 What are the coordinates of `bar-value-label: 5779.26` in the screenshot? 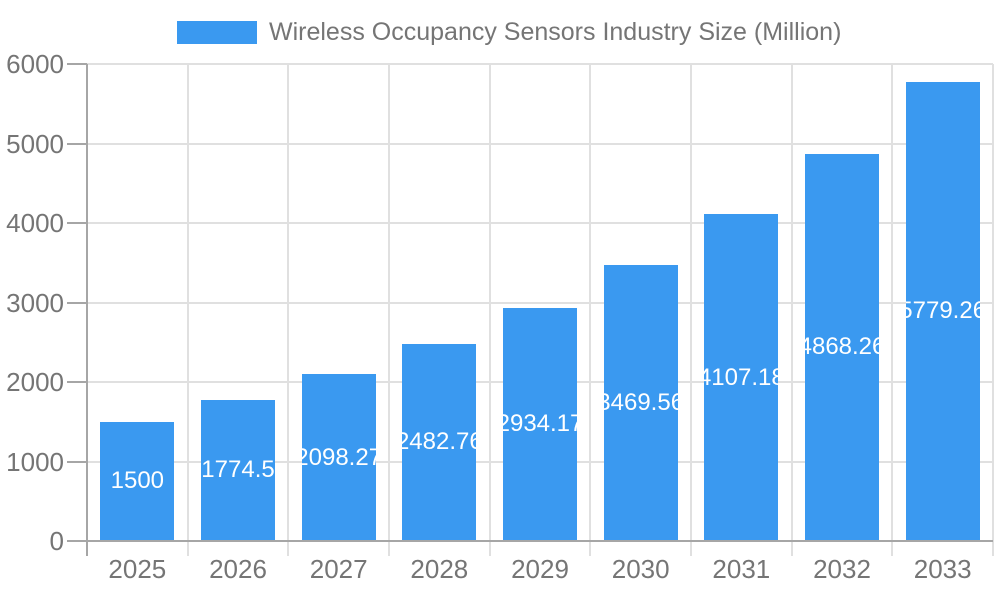 It's located at (942, 311).